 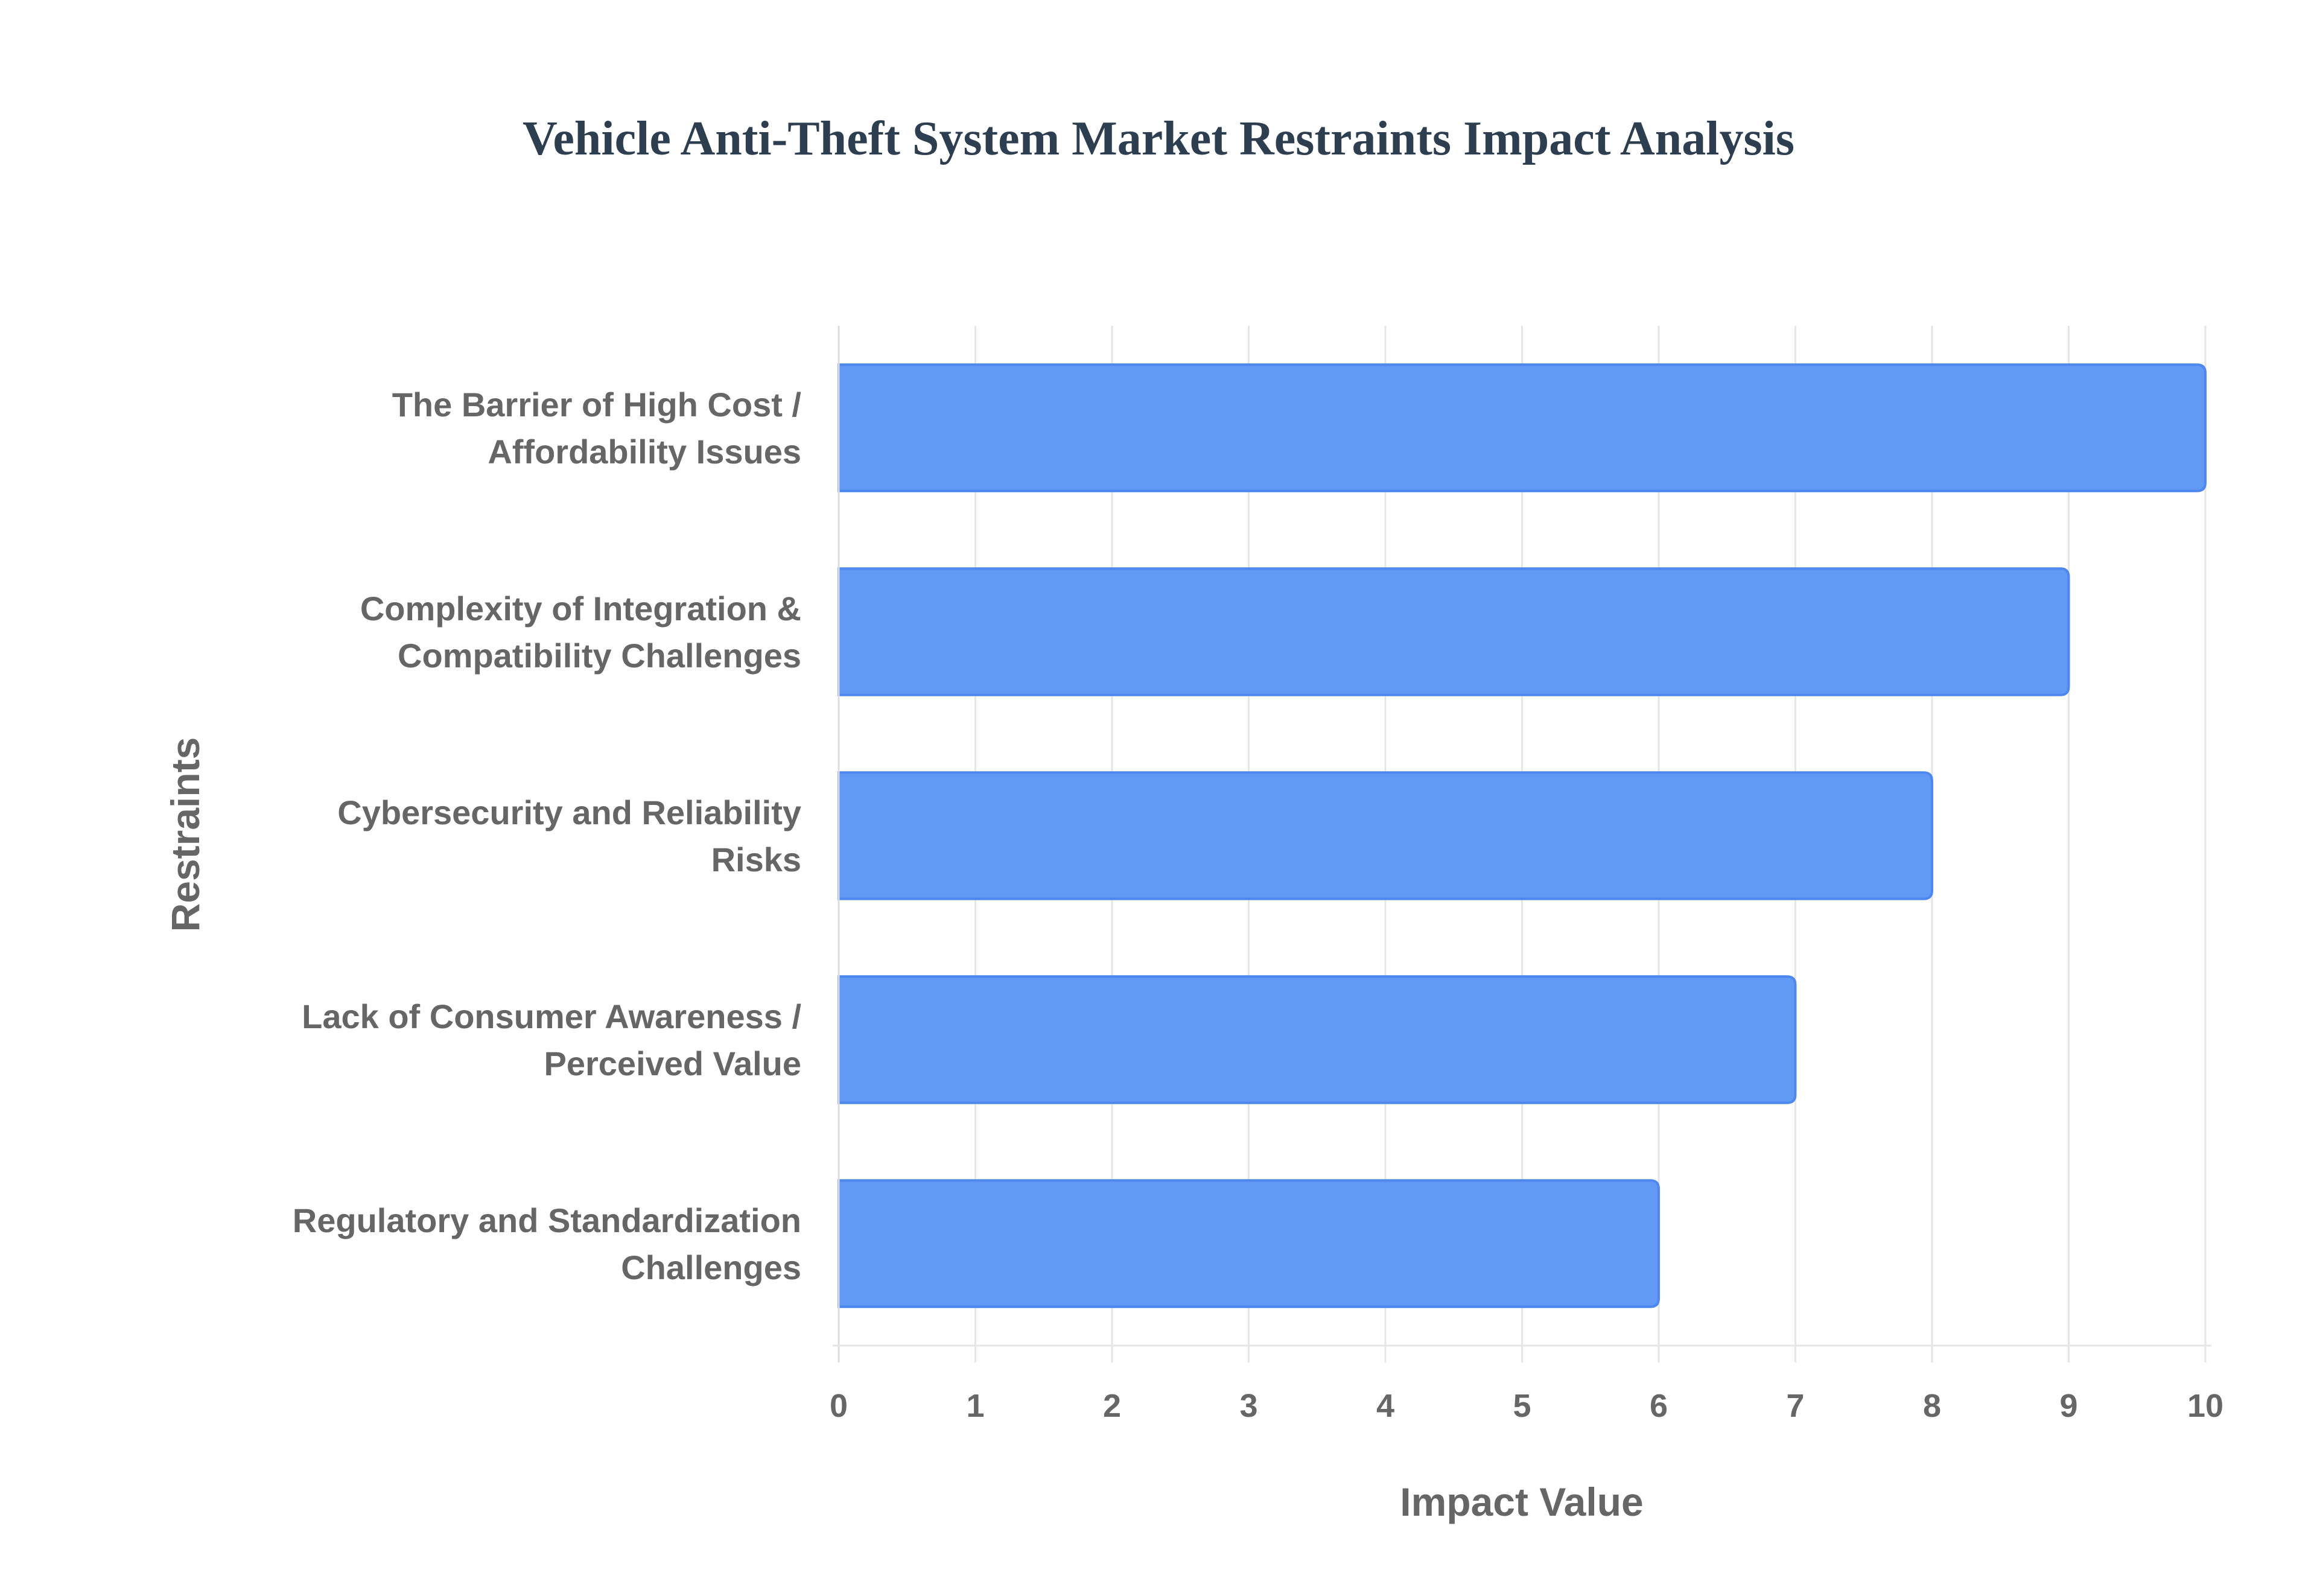 What do you see at coordinates (1932, 1406) in the screenshot?
I see `x-tick-label: 8` at bounding box center [1932, 1406].